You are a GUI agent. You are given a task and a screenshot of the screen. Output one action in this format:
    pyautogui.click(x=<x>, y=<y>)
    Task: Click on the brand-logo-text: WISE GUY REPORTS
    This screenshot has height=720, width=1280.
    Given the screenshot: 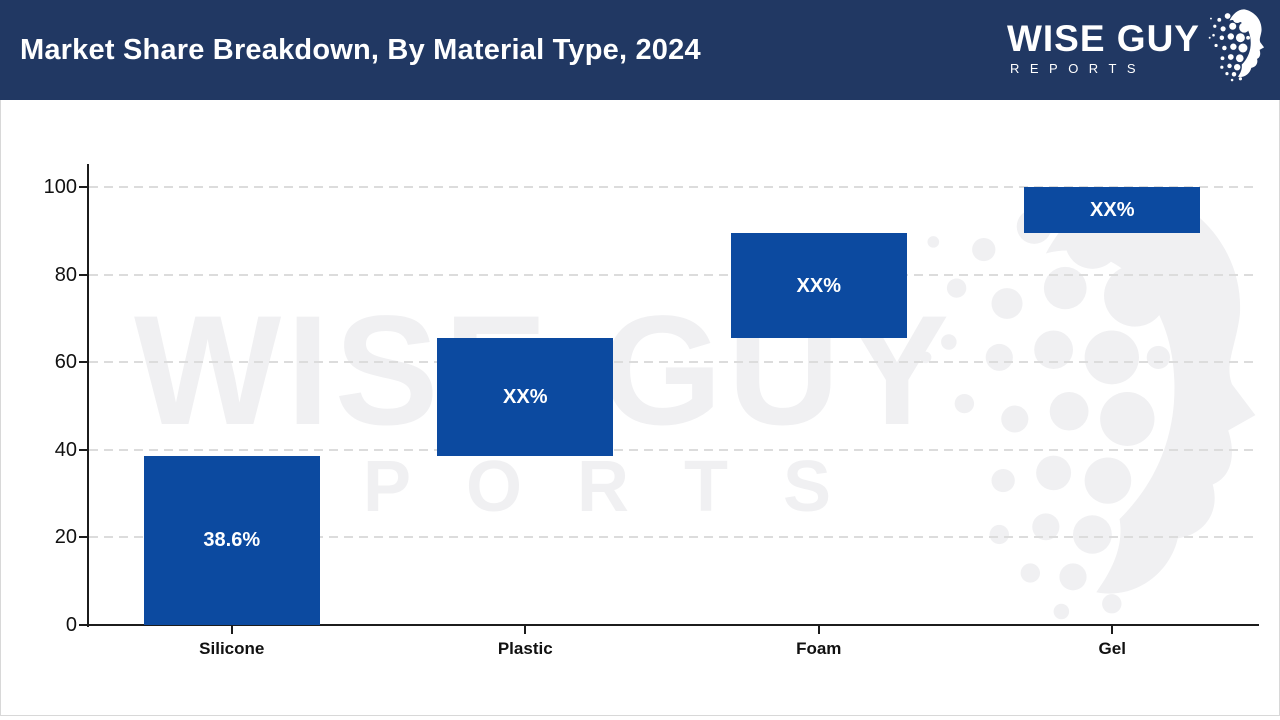 What is the action you would take?
    pyautogui.click(x=1103, y=47)
    